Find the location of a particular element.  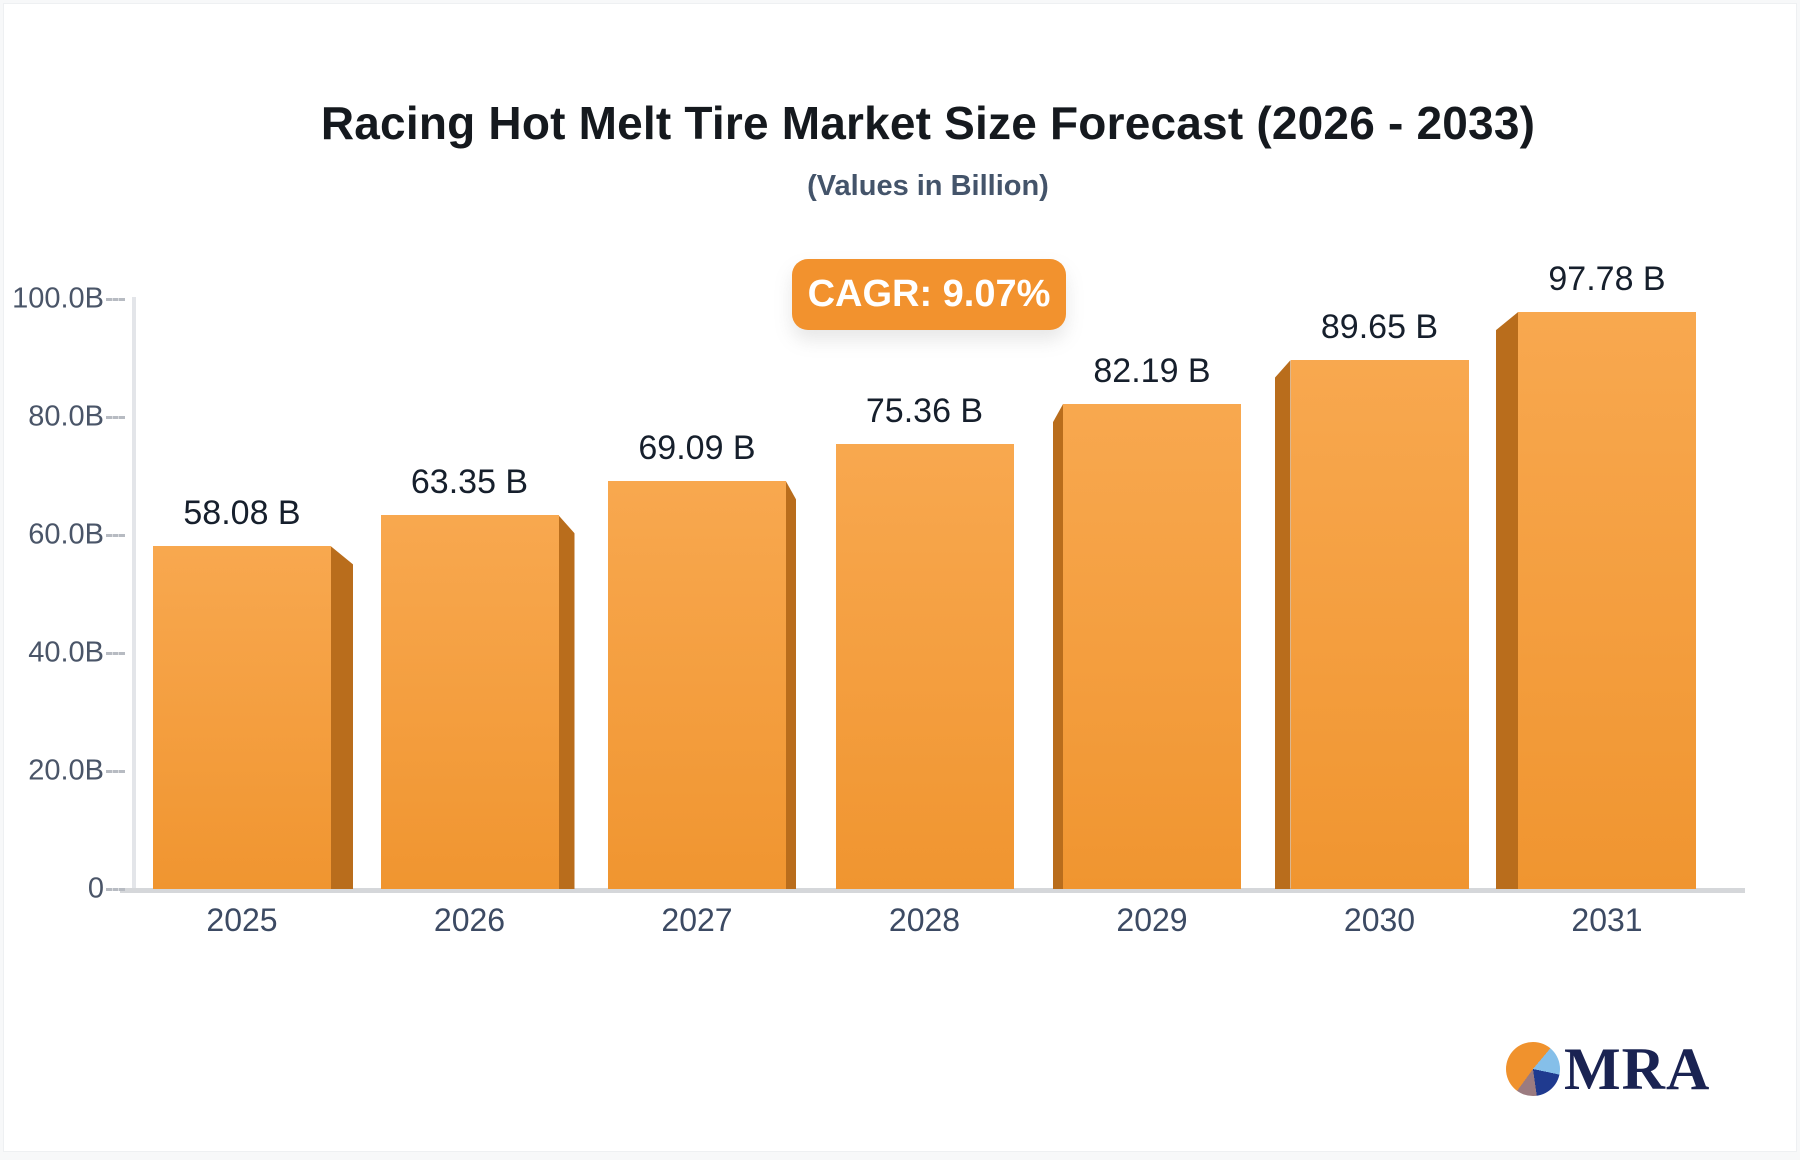

y-axis-tick-label: 0 is located at coordinates (56, 889).